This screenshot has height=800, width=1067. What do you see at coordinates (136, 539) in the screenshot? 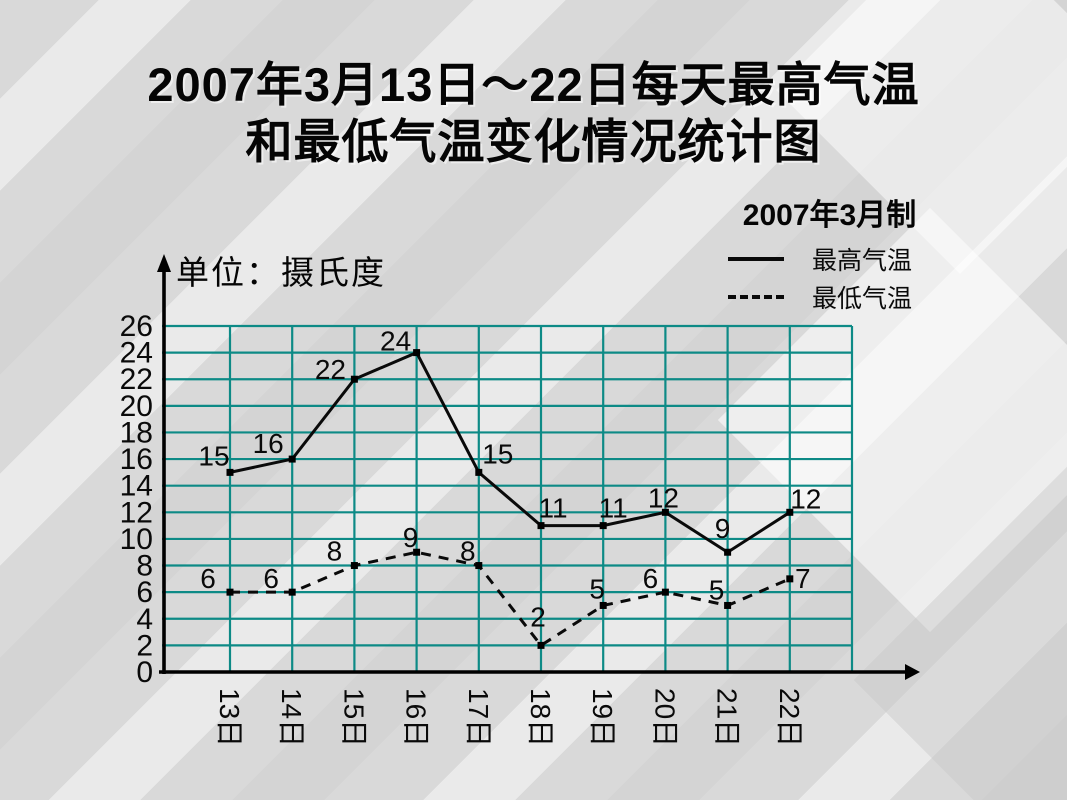
I see `svg-text: 10` at bounding box center [136, 539].